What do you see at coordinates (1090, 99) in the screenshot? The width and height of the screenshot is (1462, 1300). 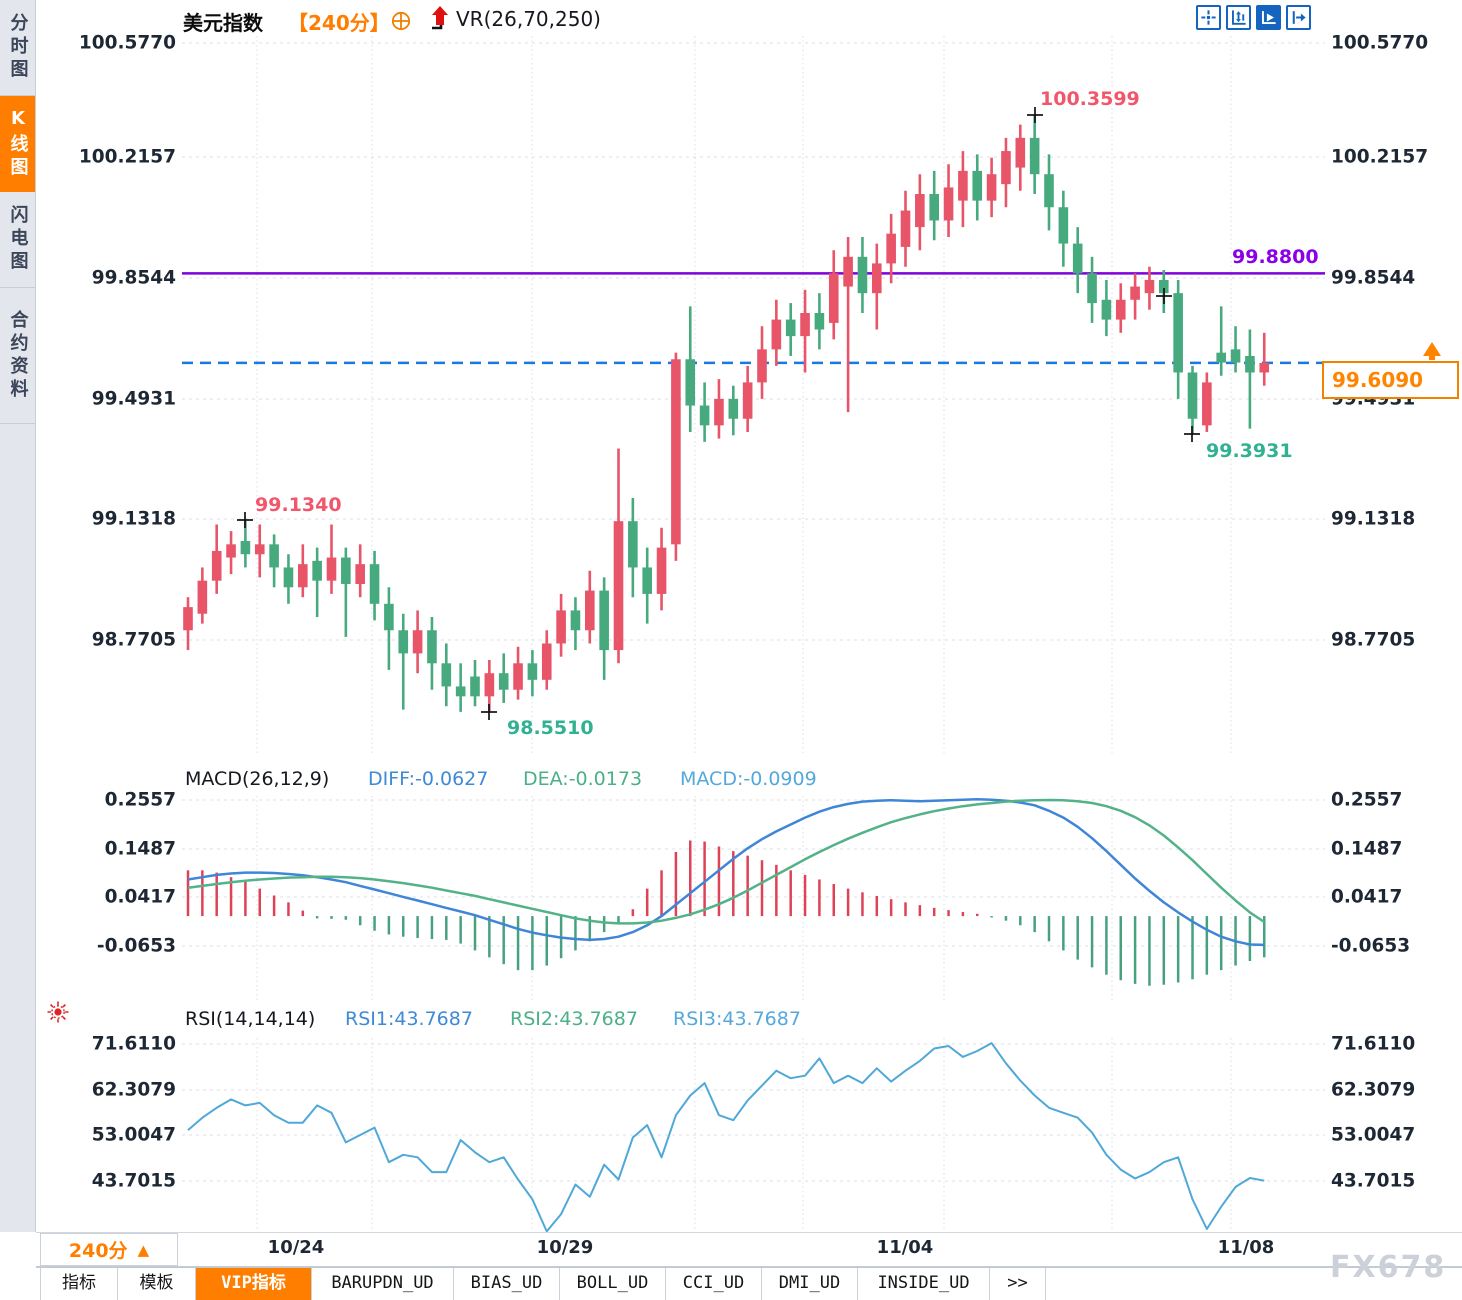 I see `peak-price-label: 100.3599` at bounding box center [1090, 99].